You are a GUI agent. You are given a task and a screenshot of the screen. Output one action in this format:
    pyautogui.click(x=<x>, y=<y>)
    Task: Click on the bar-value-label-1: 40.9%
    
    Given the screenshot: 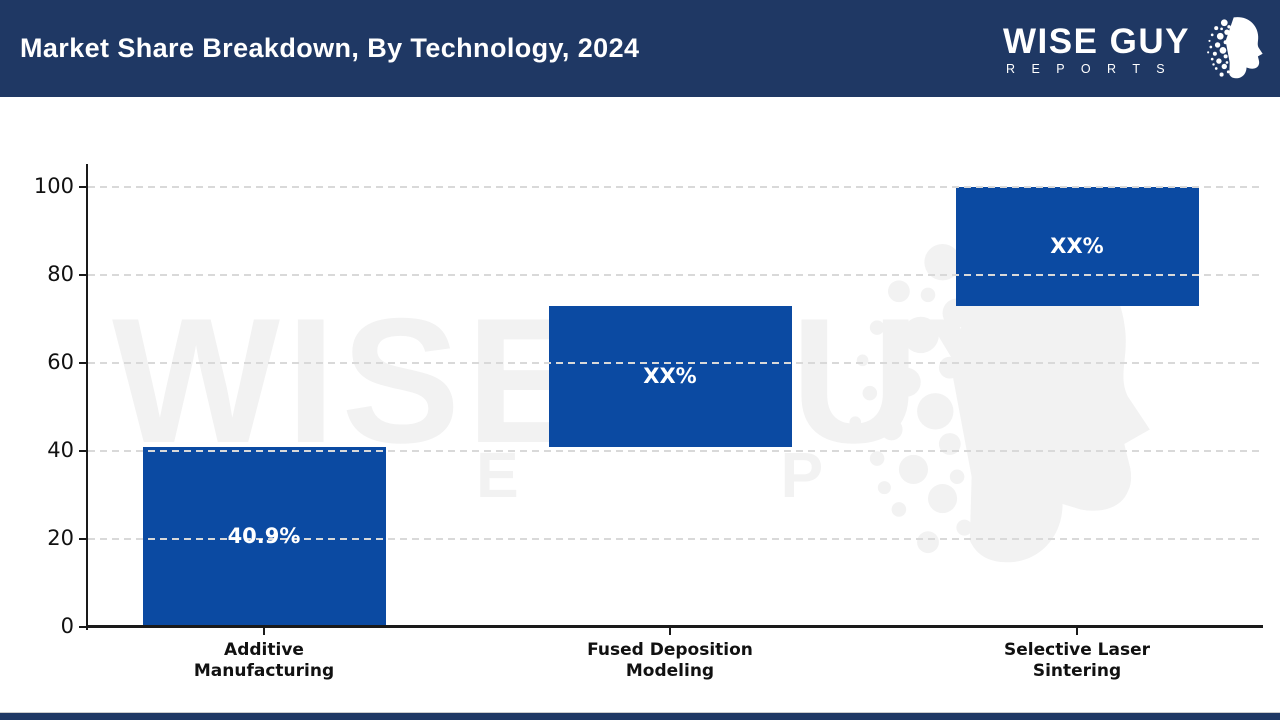 What is the action you would take?
    pyautogui.click(x=264, y=536)
    